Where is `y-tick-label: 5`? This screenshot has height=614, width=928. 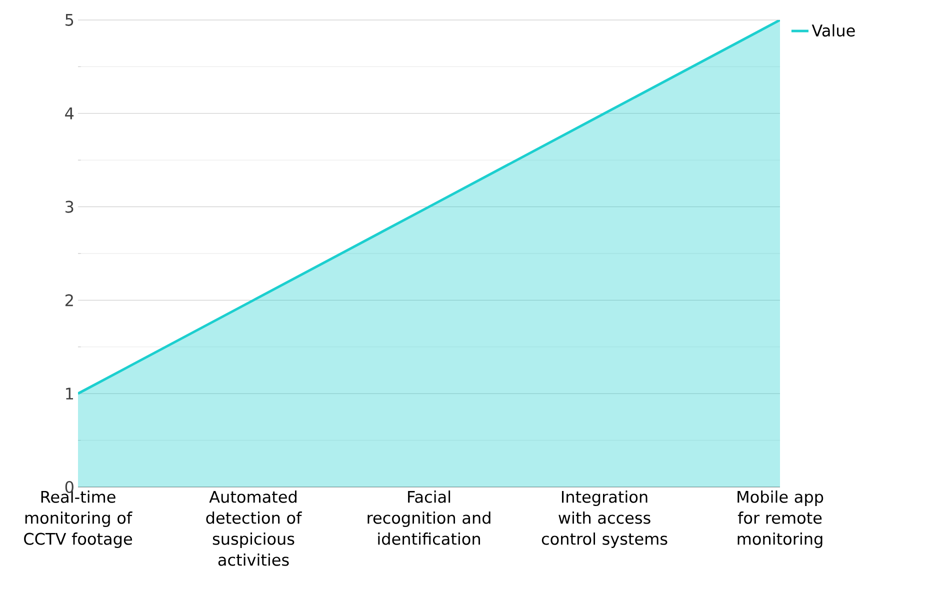 y-tick-label: 5 is located at coordinates (70, 20).